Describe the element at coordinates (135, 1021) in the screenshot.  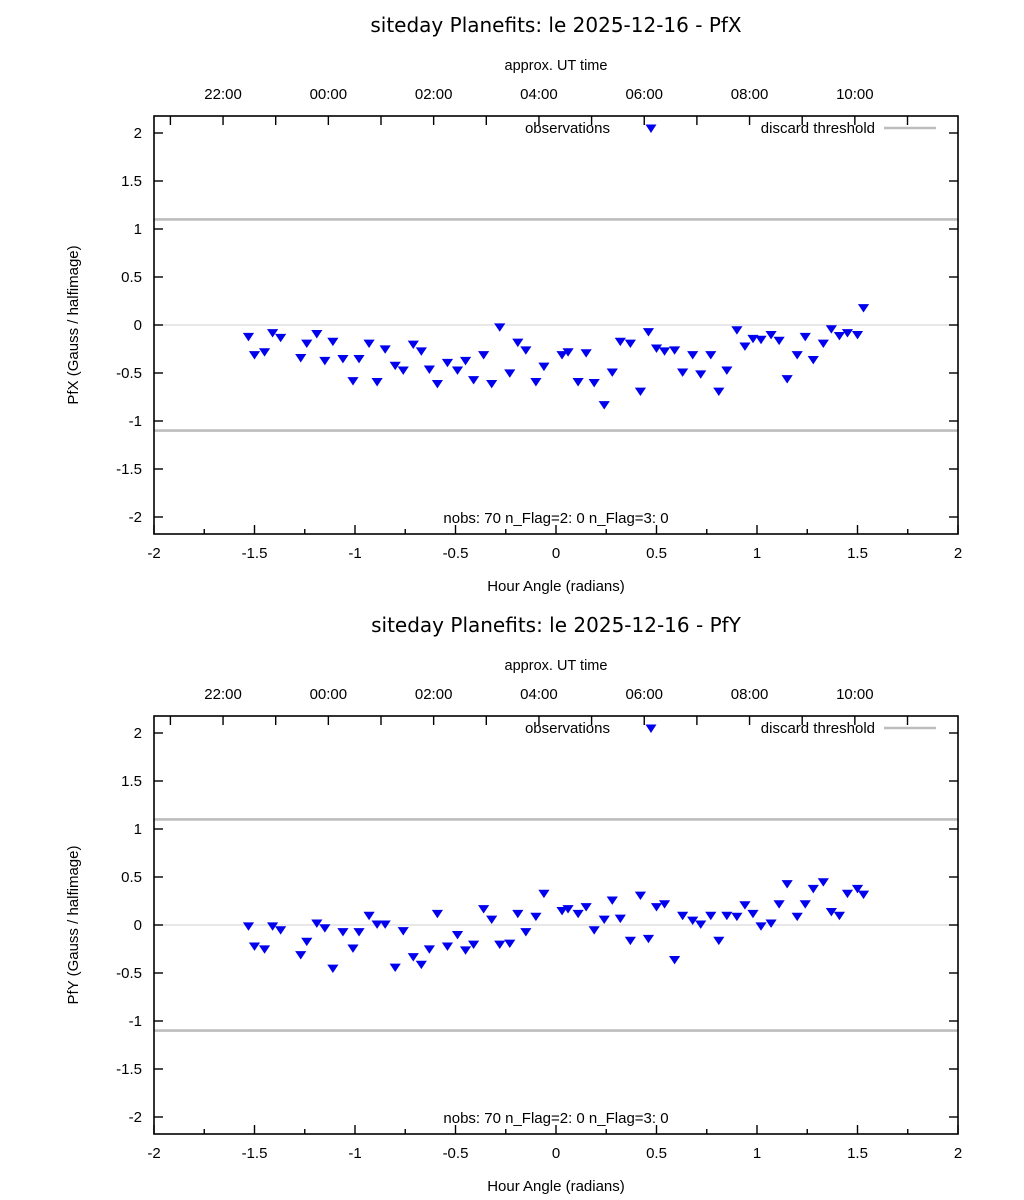
I see `y-tick-label: -1` at that location.